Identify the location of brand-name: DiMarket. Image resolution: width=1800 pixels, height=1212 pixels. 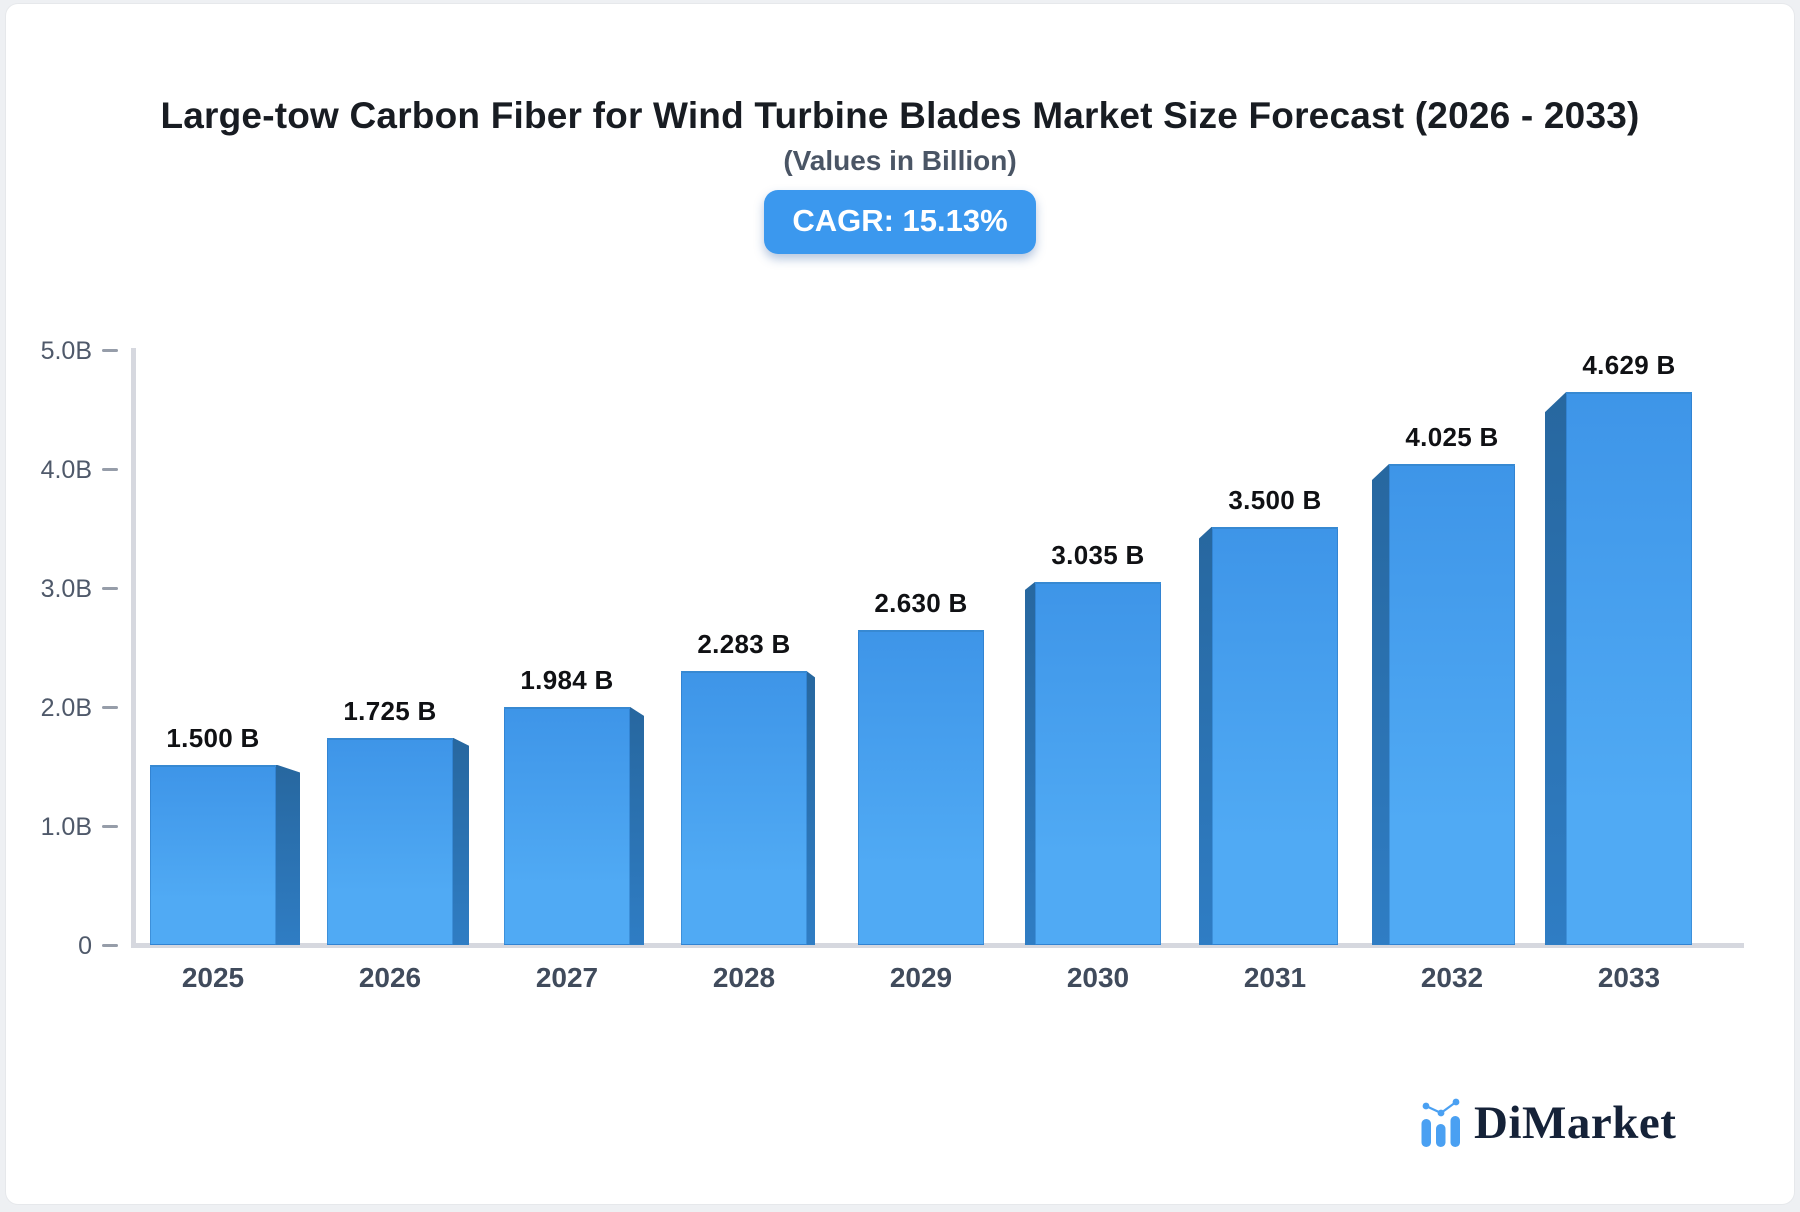
(1575, 1123).